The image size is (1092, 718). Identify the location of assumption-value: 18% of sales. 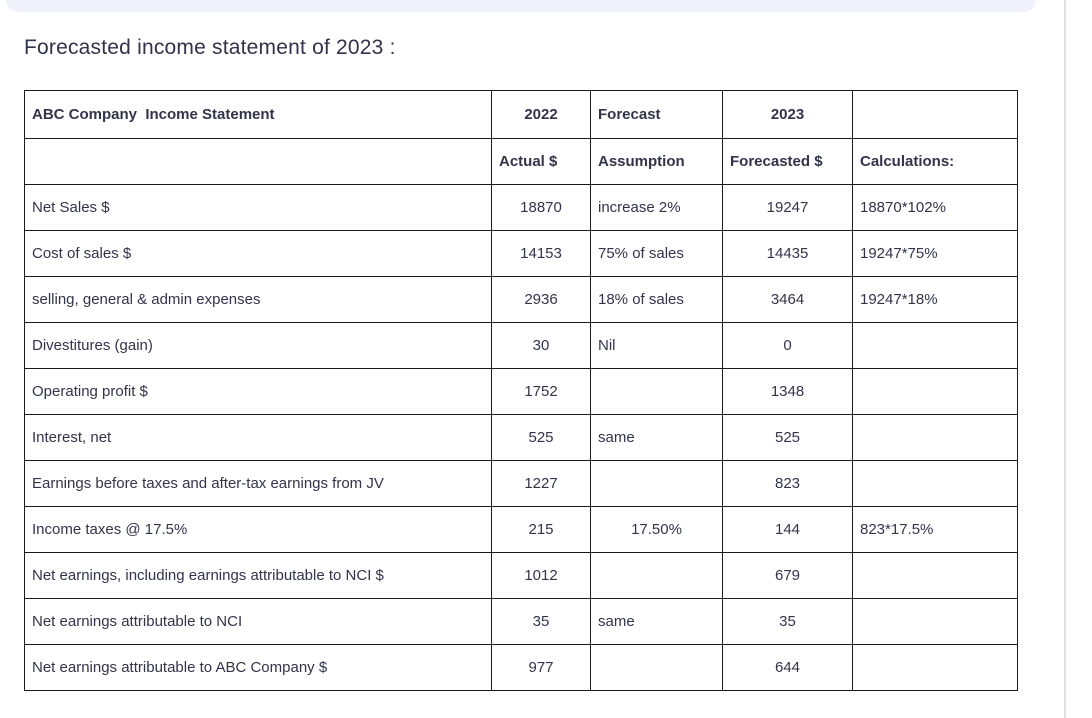
(656, 299).